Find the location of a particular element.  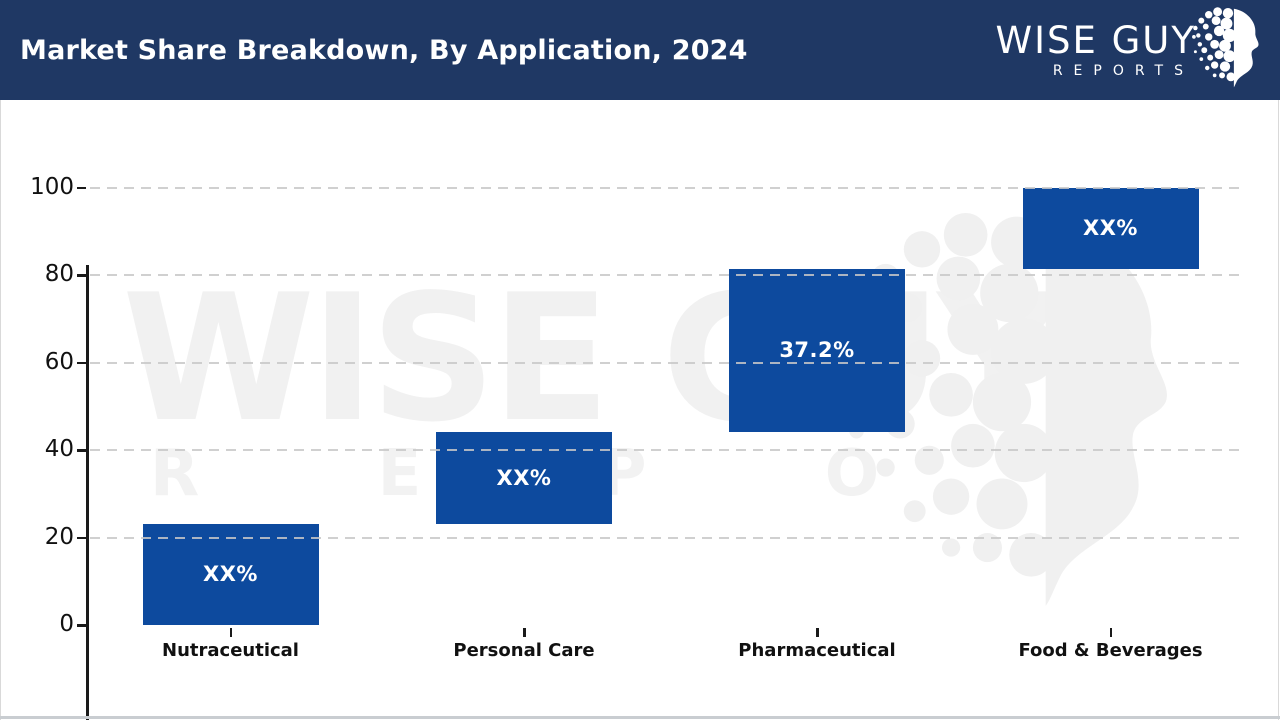

y-tick-label-60: 60 is located at coordinates (59, 361).